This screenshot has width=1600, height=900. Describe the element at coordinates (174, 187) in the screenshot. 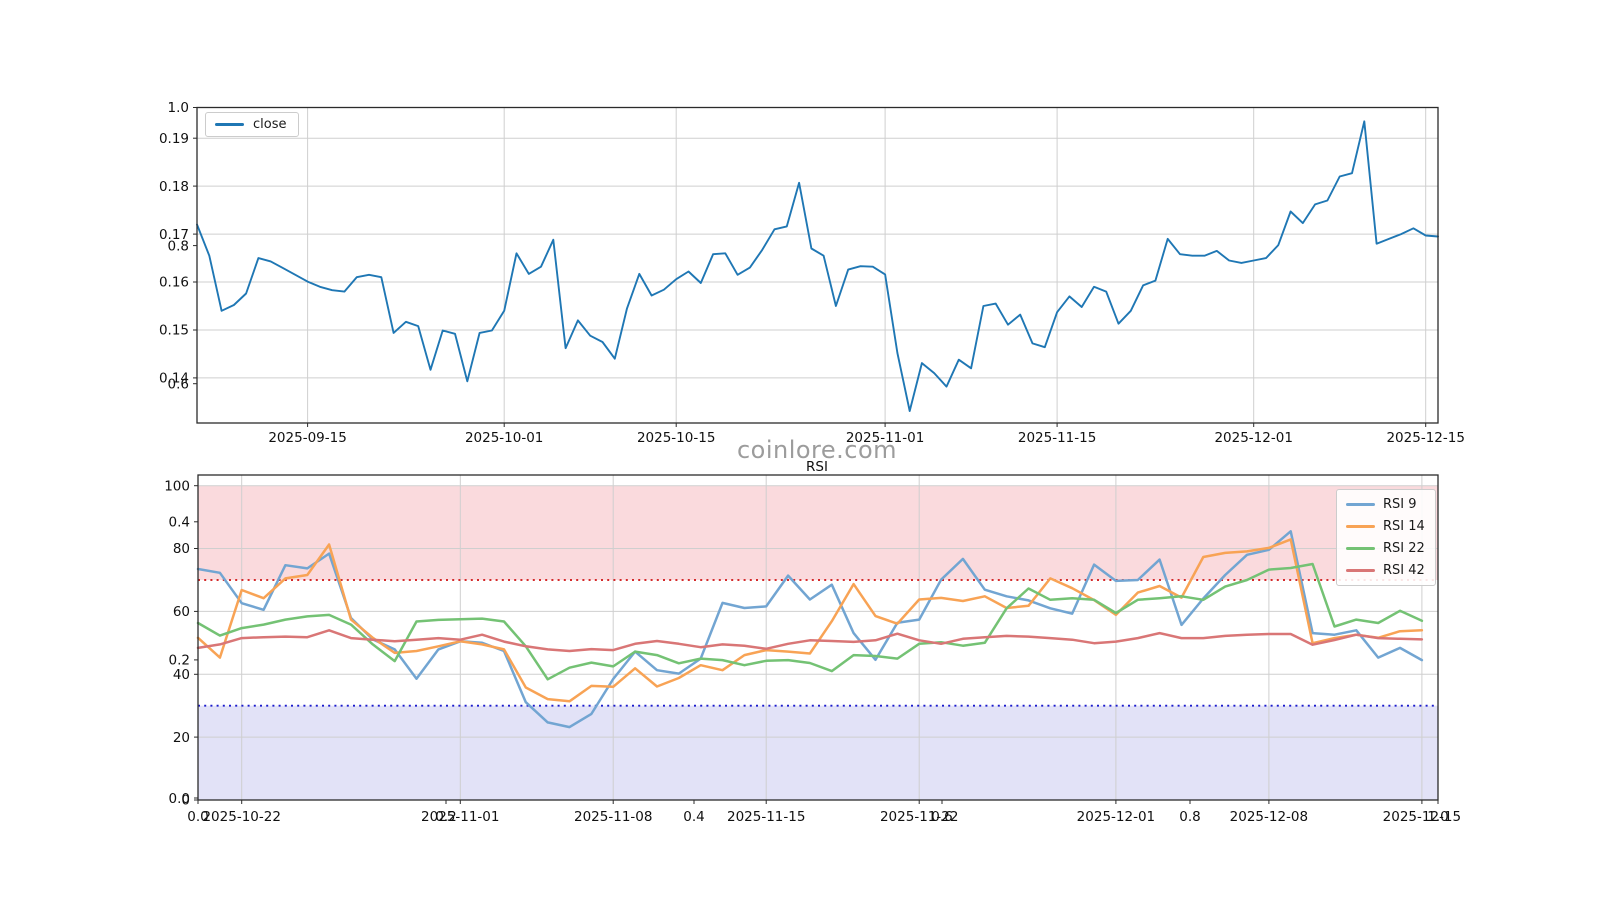

I see `y-tick-label: 0.18` at that location.